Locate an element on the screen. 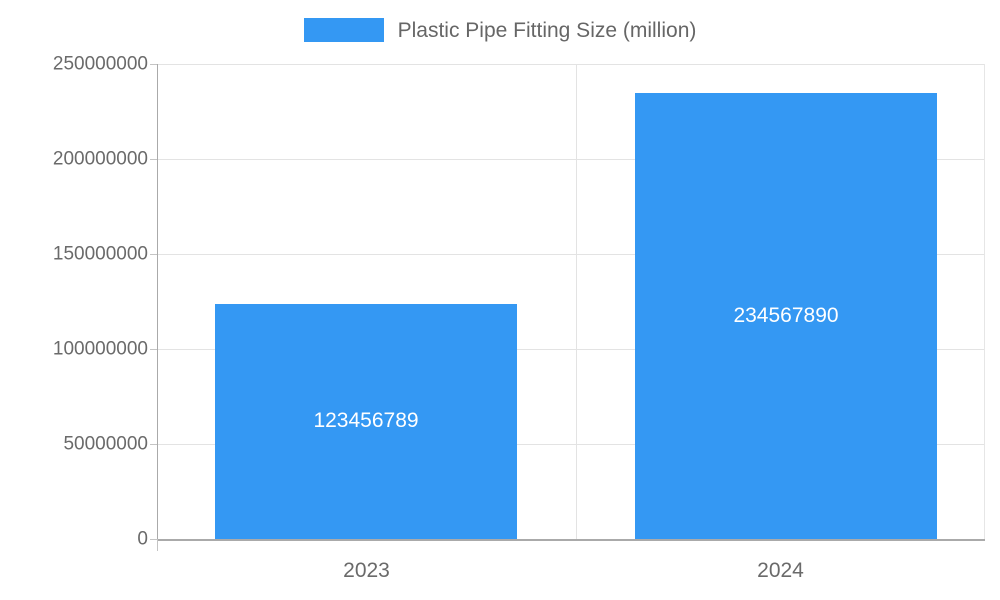 The height and width of the screenshot is (600, 1000). x-axis-label-2023: 2023 is located at coordinates (366, 570).